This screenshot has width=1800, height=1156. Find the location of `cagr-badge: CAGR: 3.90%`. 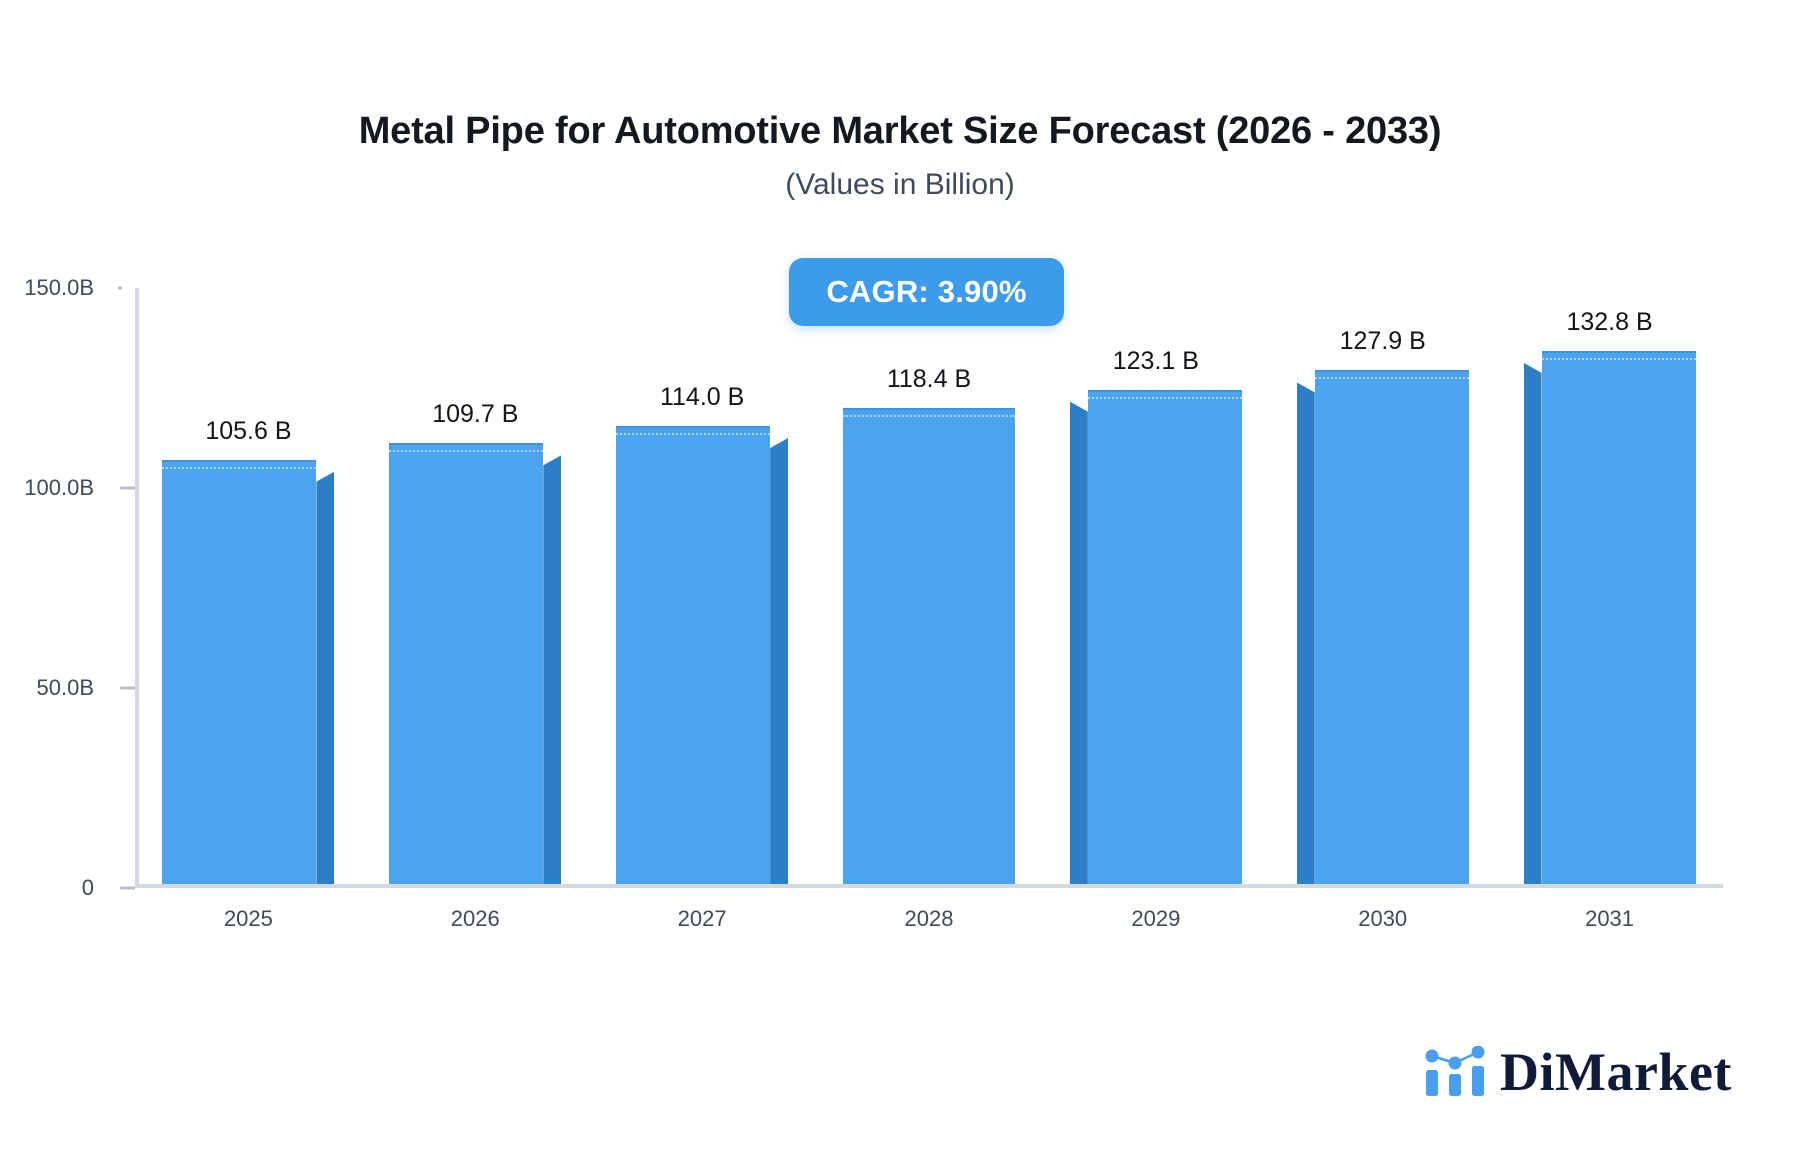

cagr-badge: CAGR: 3.90% is located at coordinates (926, 292).